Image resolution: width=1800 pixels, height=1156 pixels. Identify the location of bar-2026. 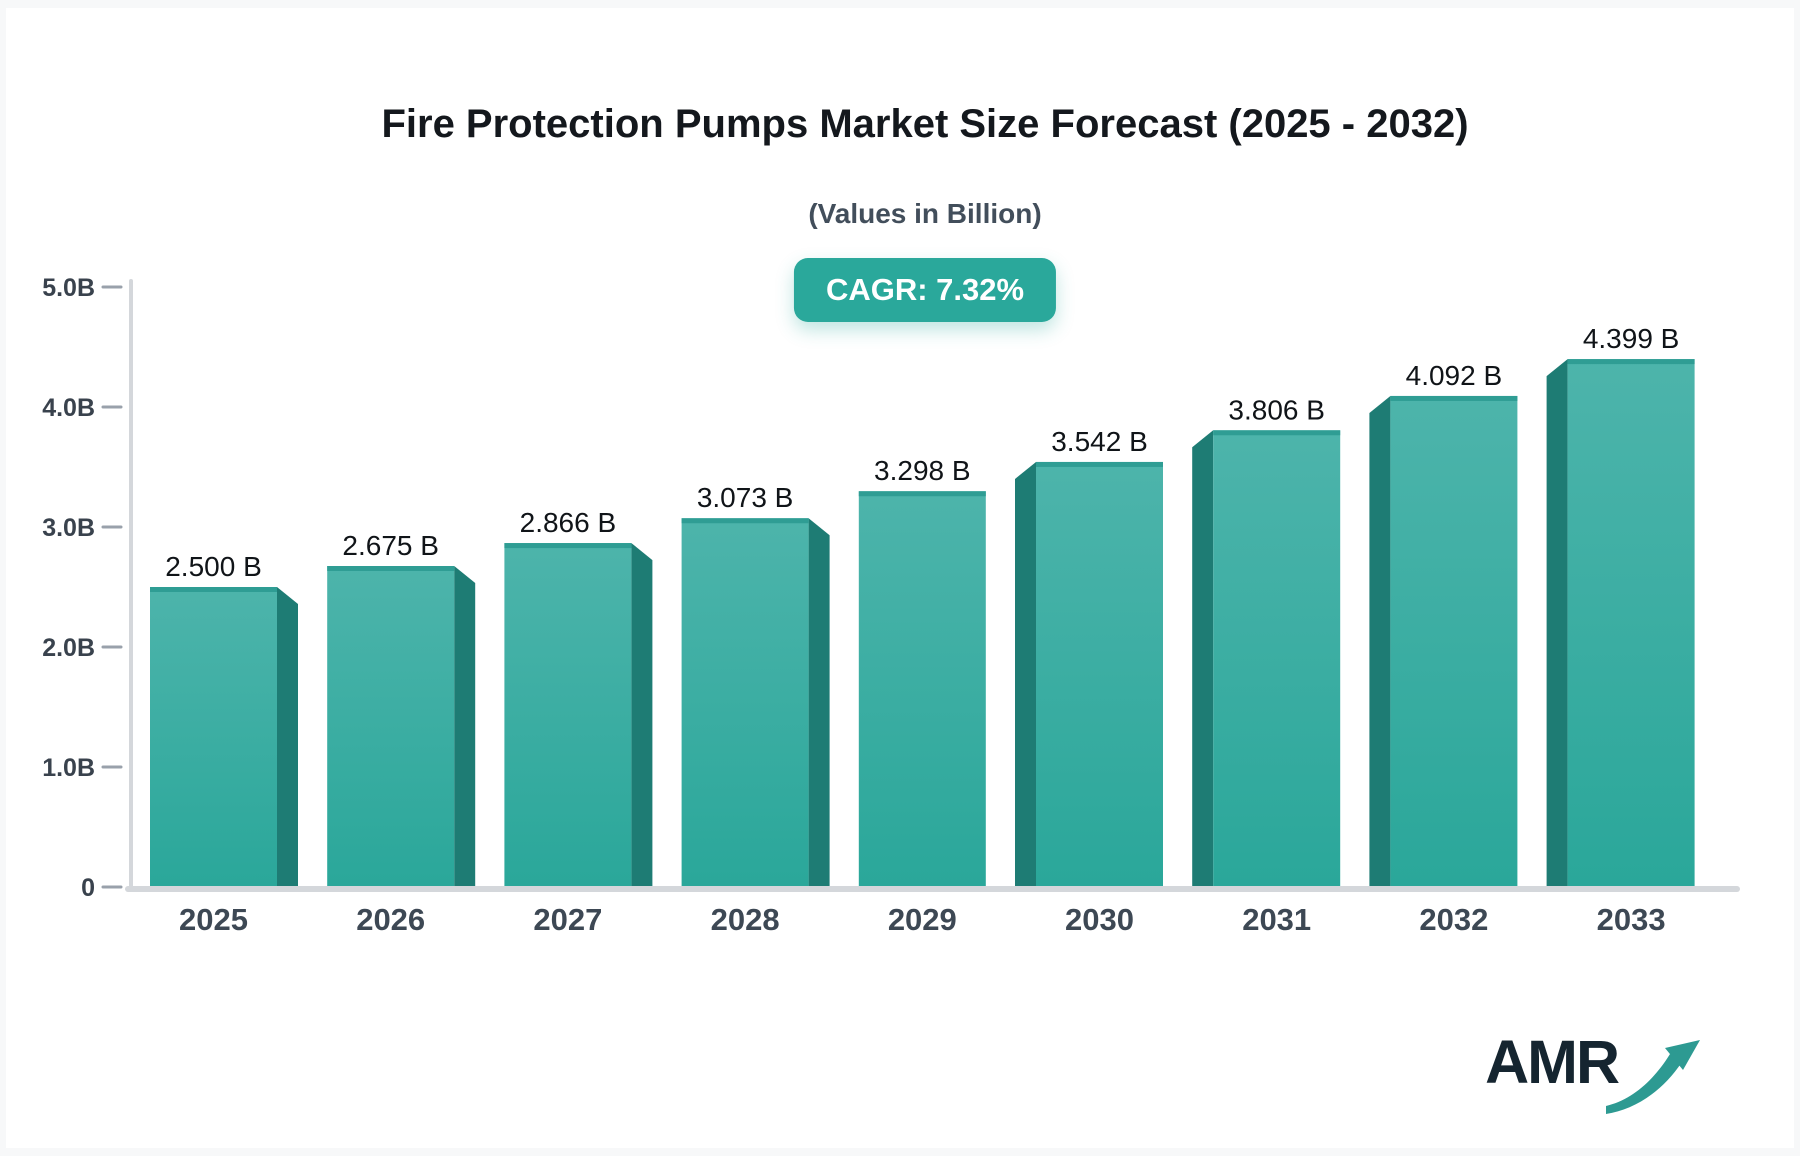
(391, 726).